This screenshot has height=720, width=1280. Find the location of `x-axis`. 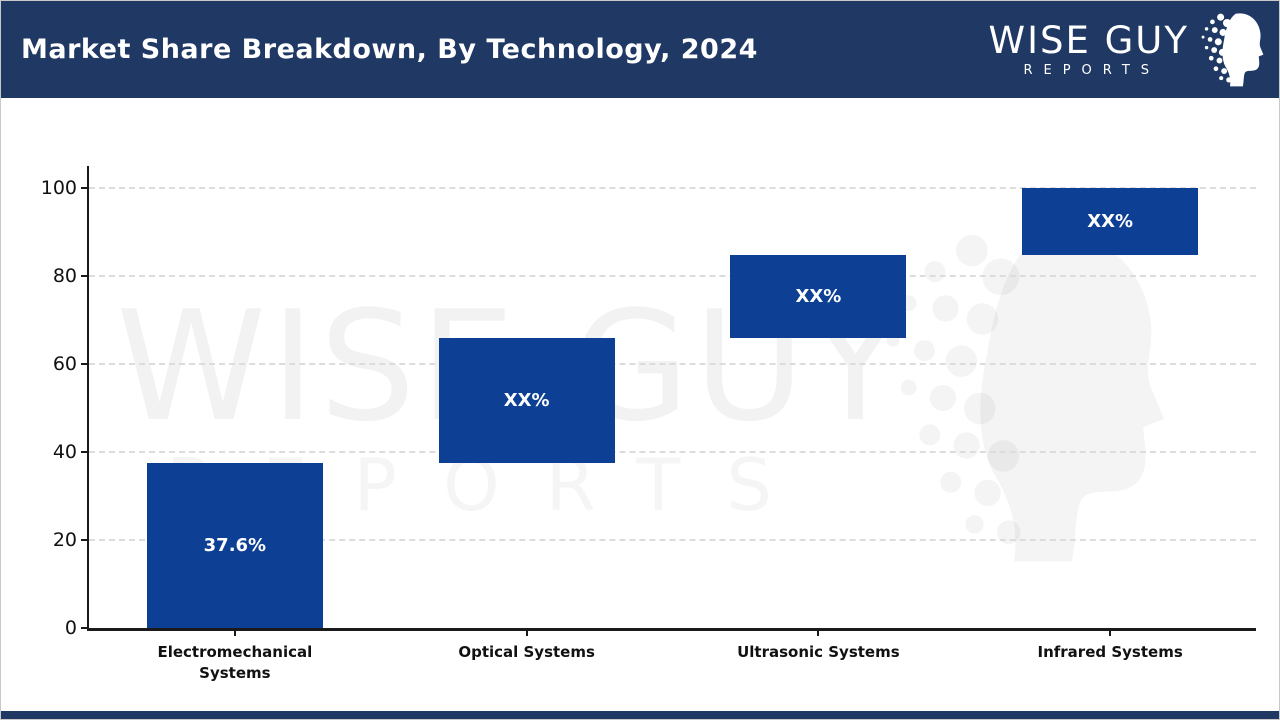

x-axis is located at coordinates (671, 629).